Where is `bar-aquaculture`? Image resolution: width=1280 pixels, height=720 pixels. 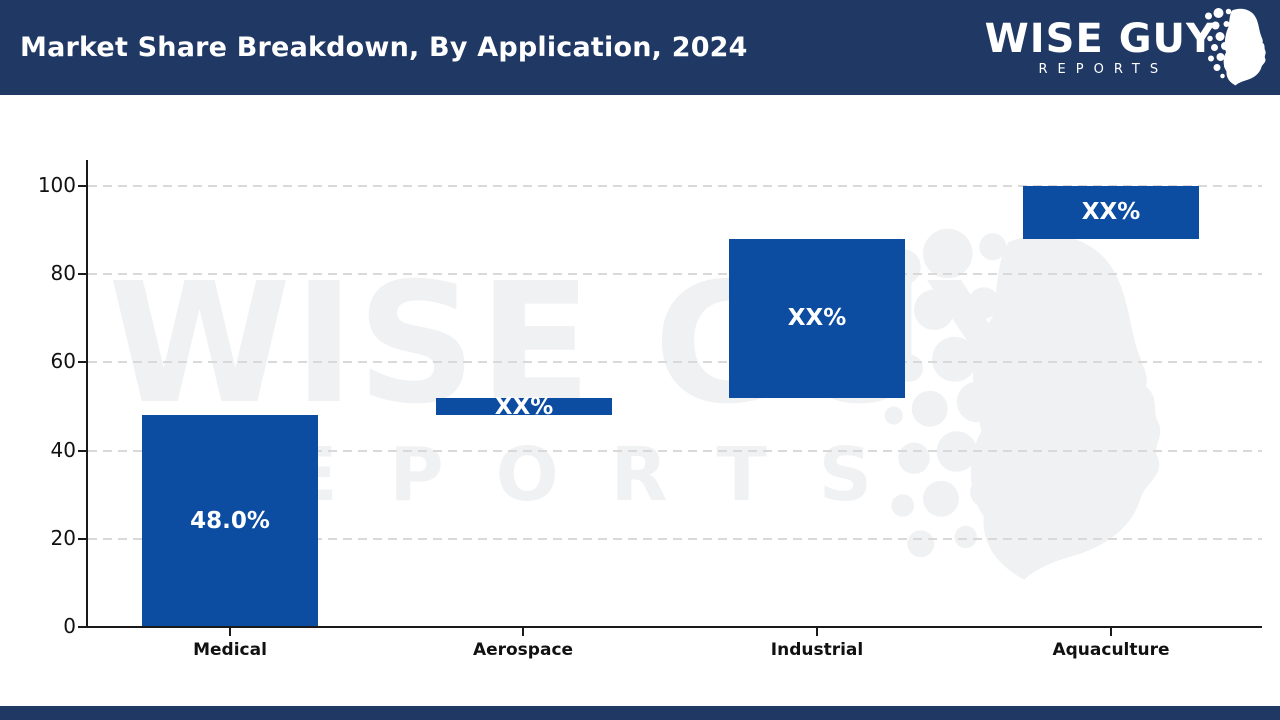 bar-aquaculture is located at coordinates (1111, 212).